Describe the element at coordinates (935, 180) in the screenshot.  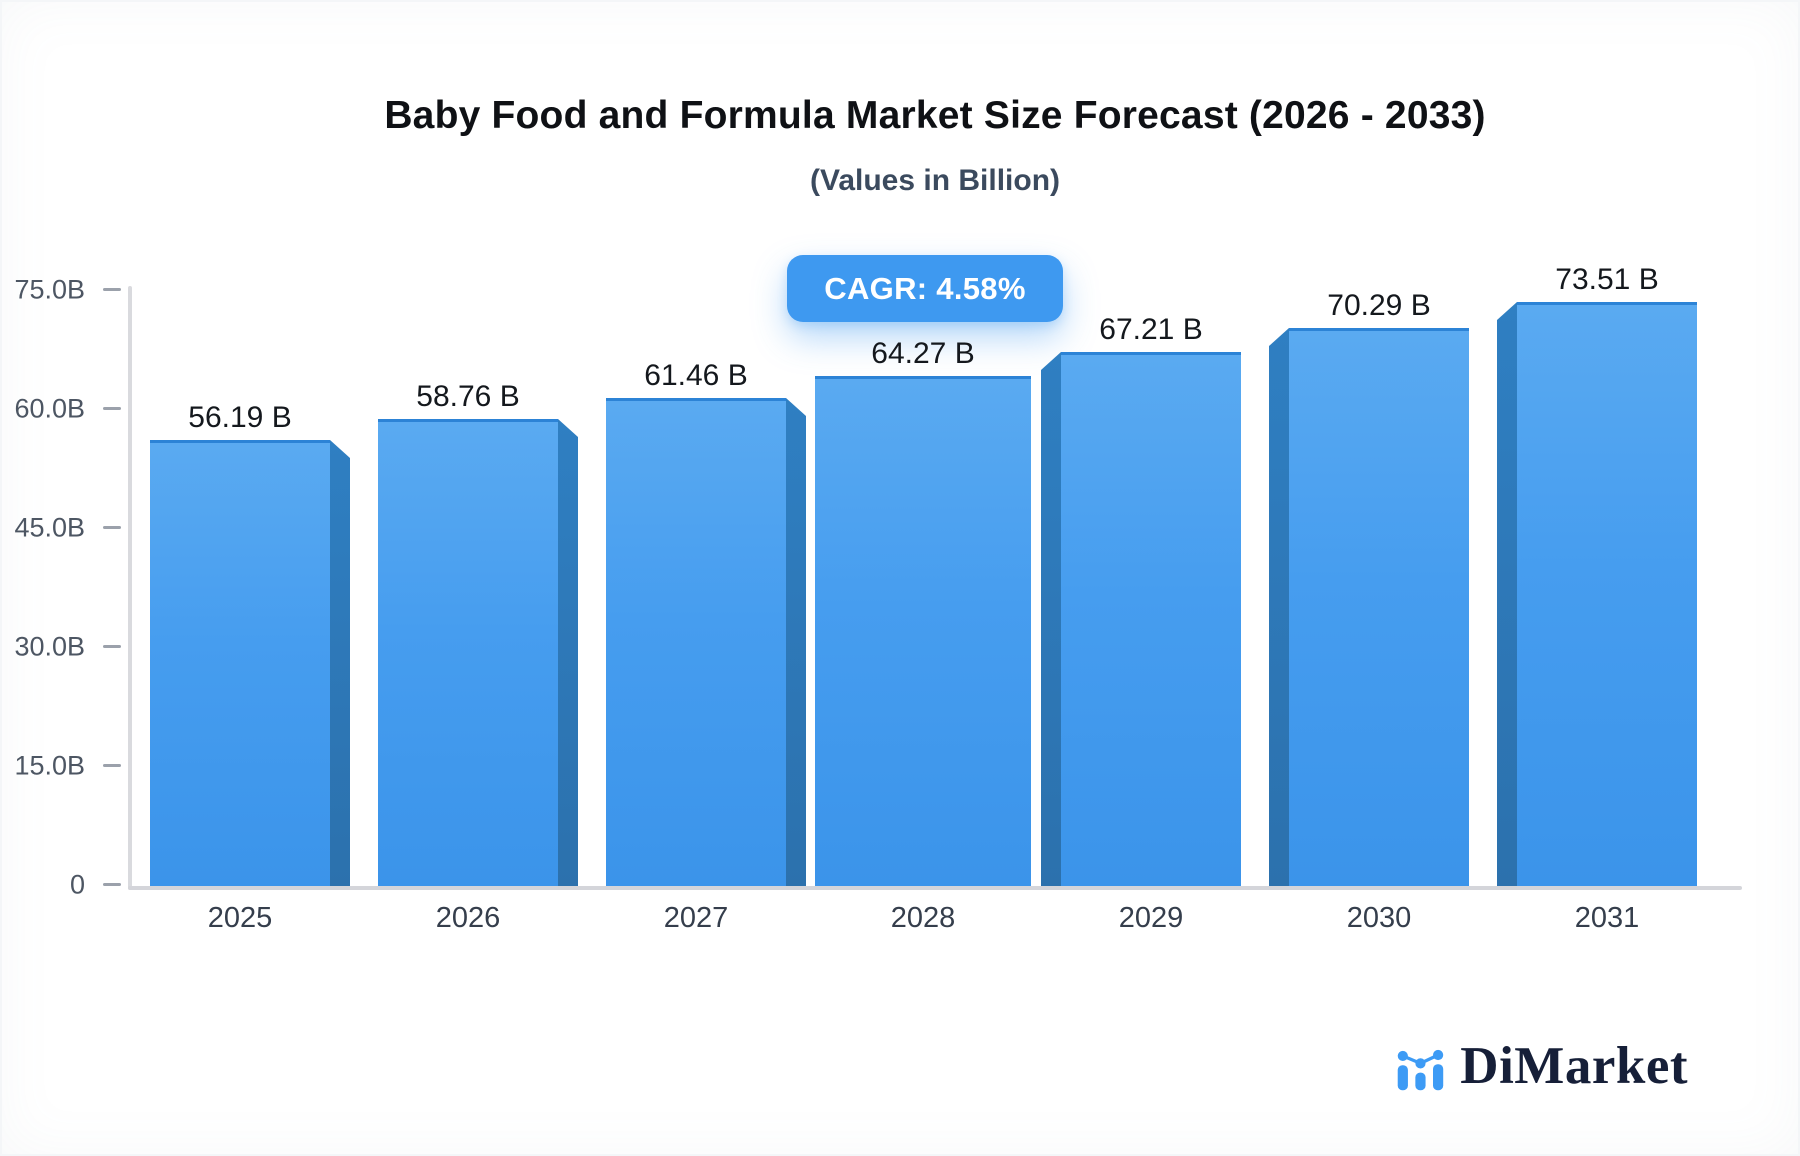
I see `chart-subtitle: (Values in Billion)` at that location.